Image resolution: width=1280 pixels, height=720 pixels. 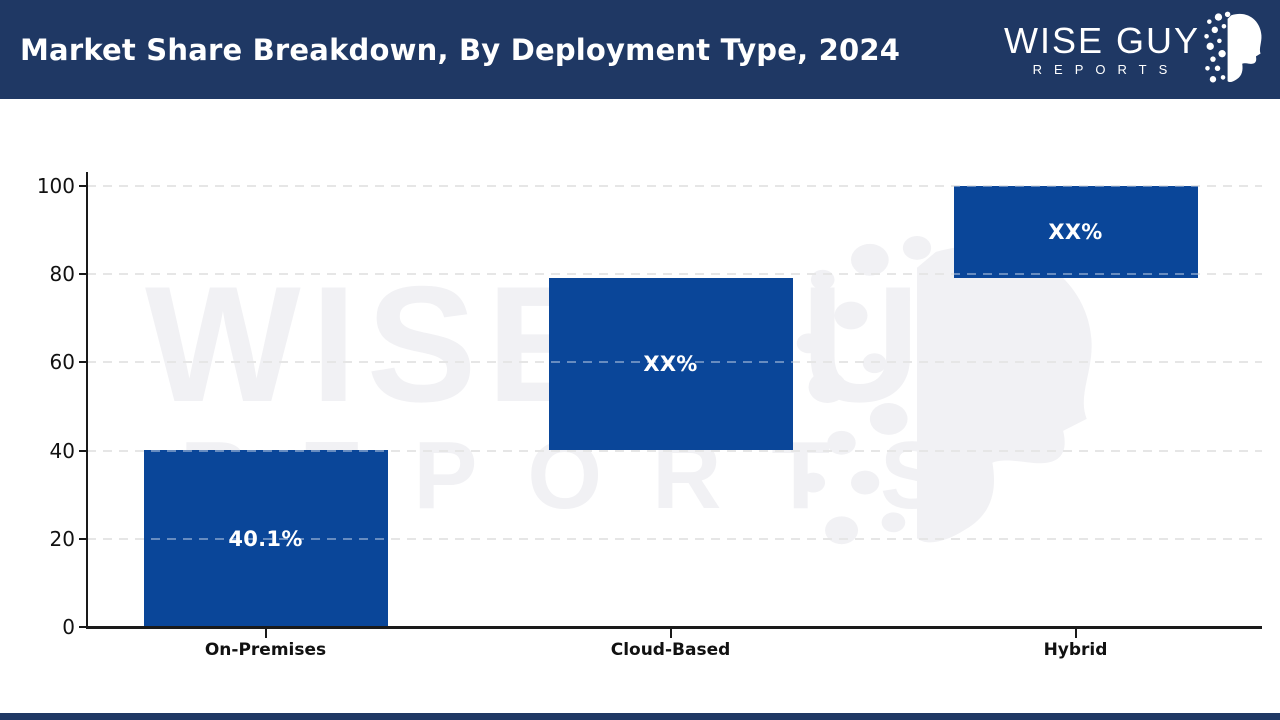 I want to click on logo-text: WISE GUY REPORTS, so click(x=1101, y=48).